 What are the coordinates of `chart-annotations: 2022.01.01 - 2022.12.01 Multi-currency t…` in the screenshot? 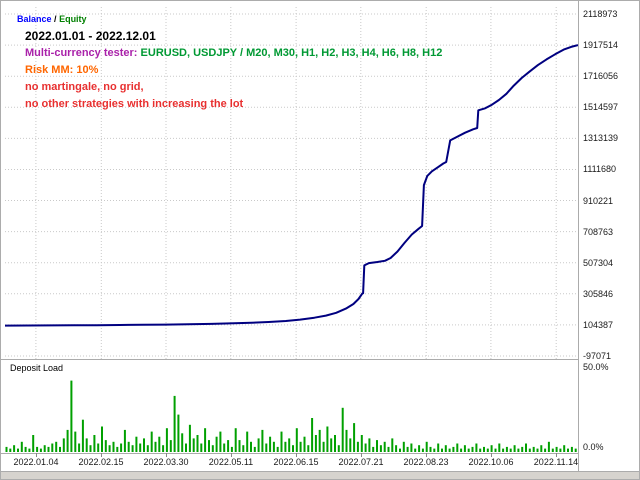 It's located at (233, 70).